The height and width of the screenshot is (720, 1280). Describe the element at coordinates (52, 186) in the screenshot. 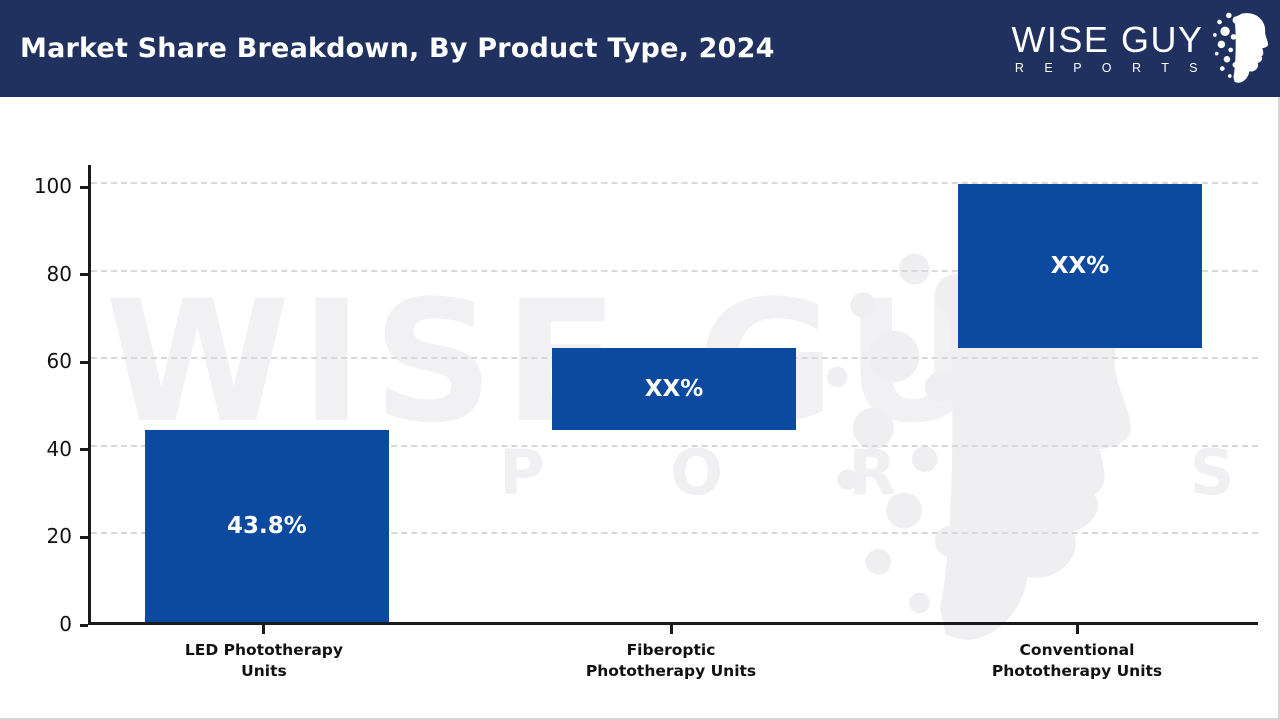

I see `y-axis-tick-label: 100` at that location.